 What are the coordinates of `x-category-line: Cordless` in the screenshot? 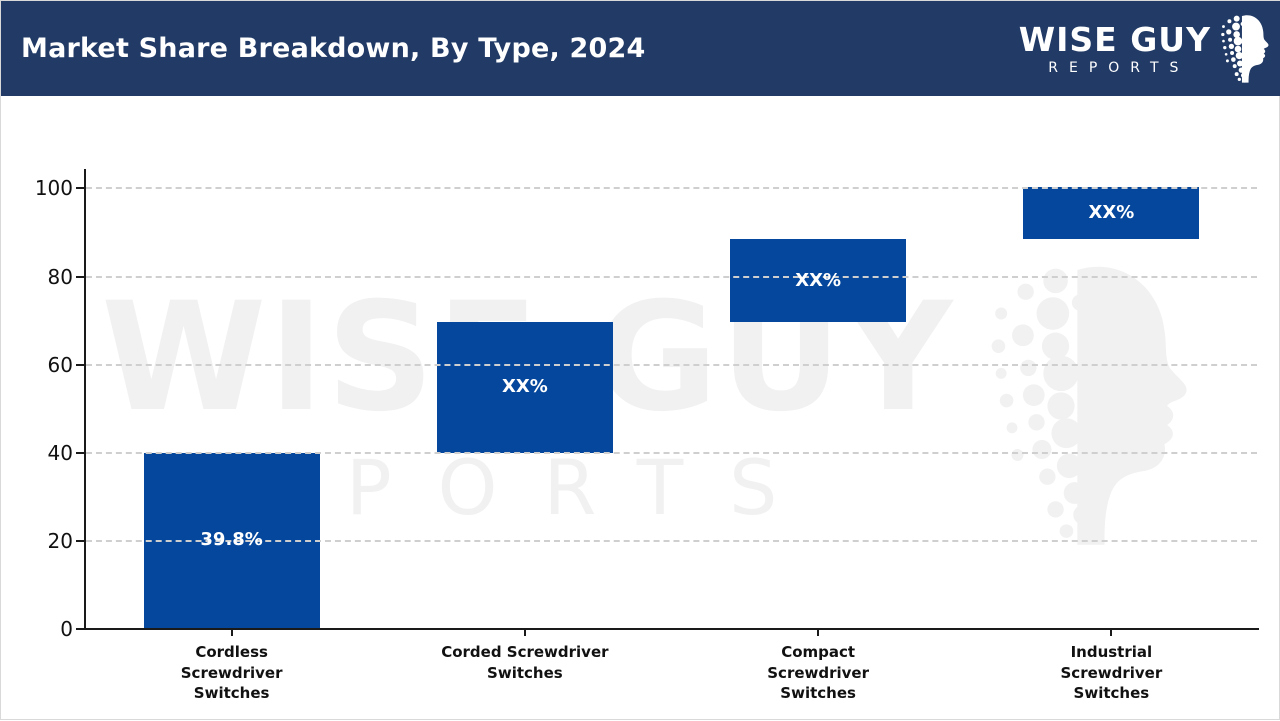 It's located at (231, 652).